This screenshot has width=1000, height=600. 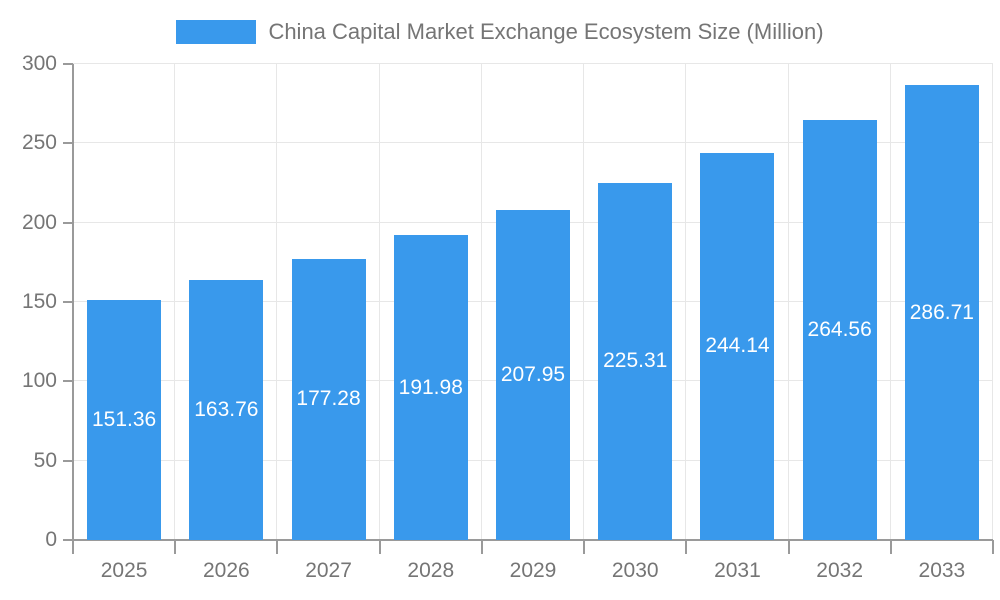 What do you see at coordinates (39, 222) in the screenshot?
I see `y-axis-tick-label: 200` at bounding box center [39, 222].